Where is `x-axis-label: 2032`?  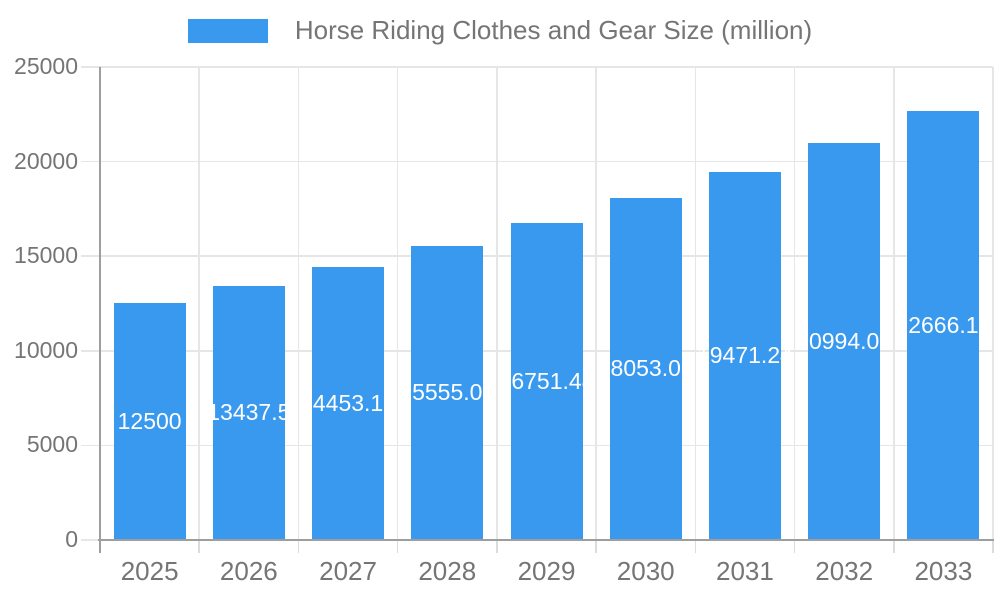
x-axis-label: 2032 is located at coordinates (844, 571).